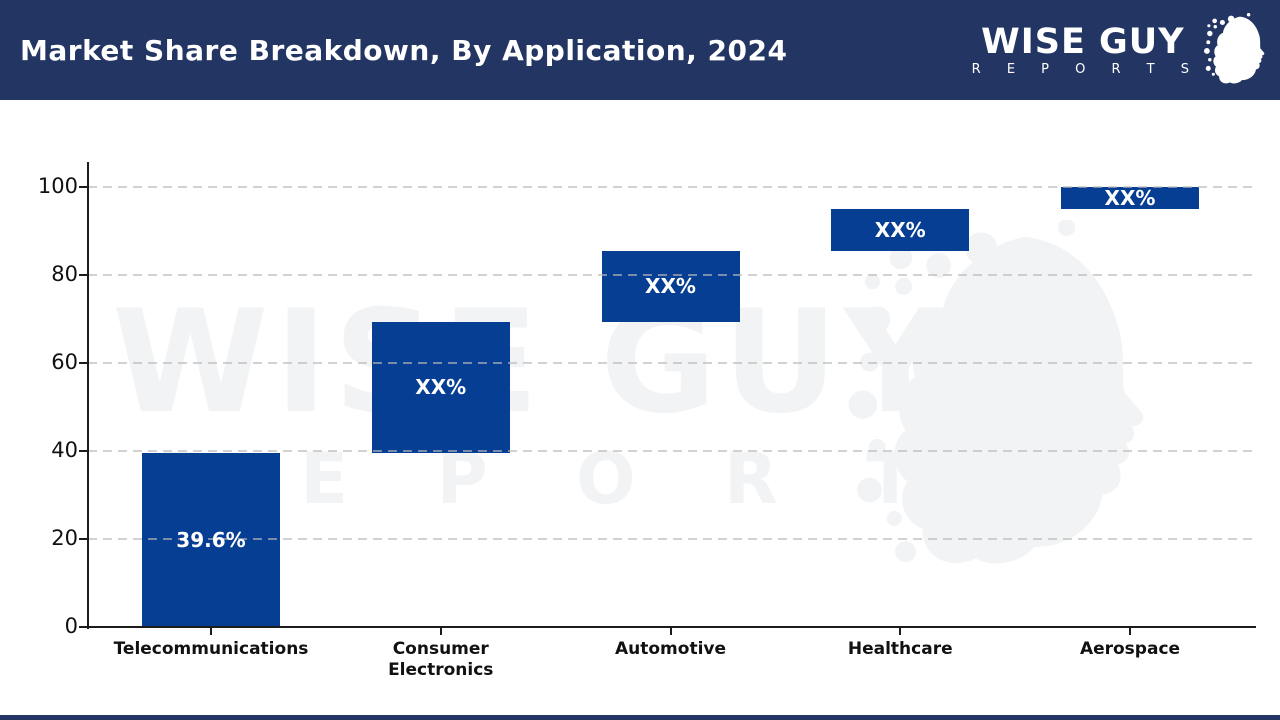 Image resolution: width=1280 pixels, height=720 pixels. Describe the element at coordinates (668, 627) in the screenshot. I see `x-axis-line` at that location.